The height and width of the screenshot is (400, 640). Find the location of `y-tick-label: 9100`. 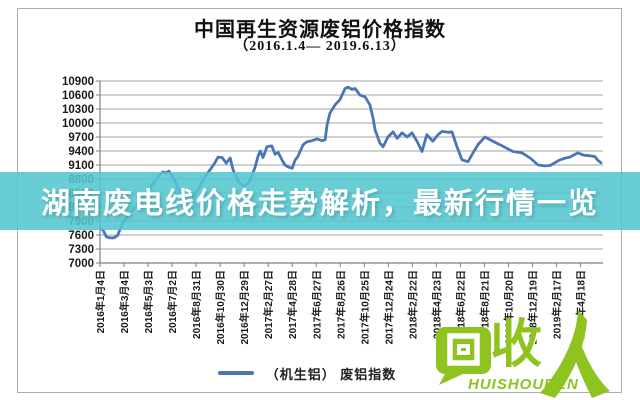

y-tick-label: 9100 is located at coordinates (81, 166).